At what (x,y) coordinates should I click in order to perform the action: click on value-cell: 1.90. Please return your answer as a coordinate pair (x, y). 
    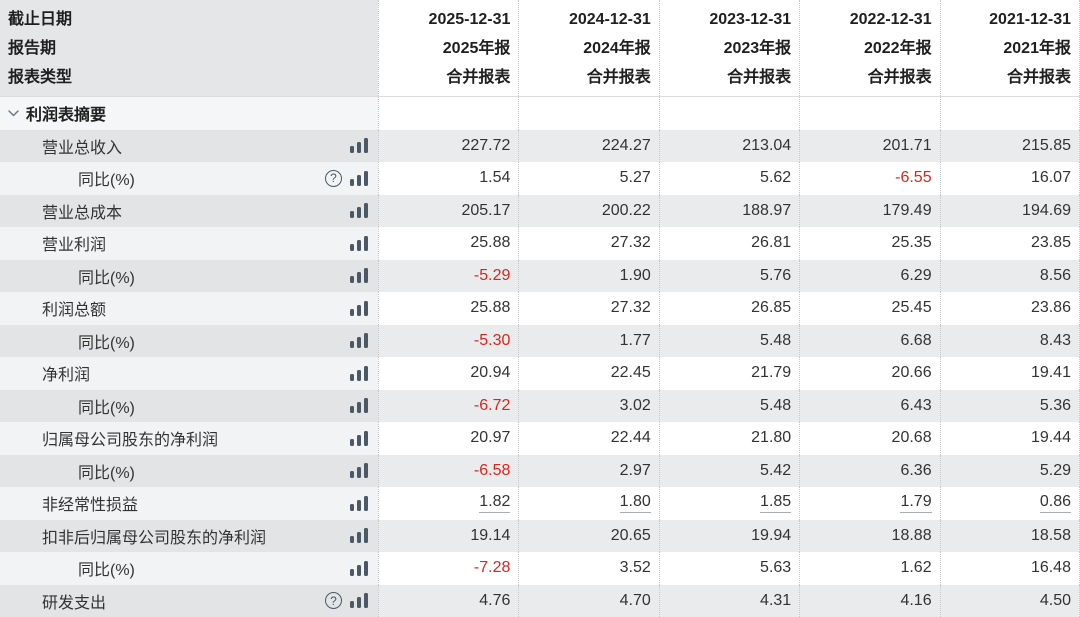
    Looking at the image, I should click on (588, 275).